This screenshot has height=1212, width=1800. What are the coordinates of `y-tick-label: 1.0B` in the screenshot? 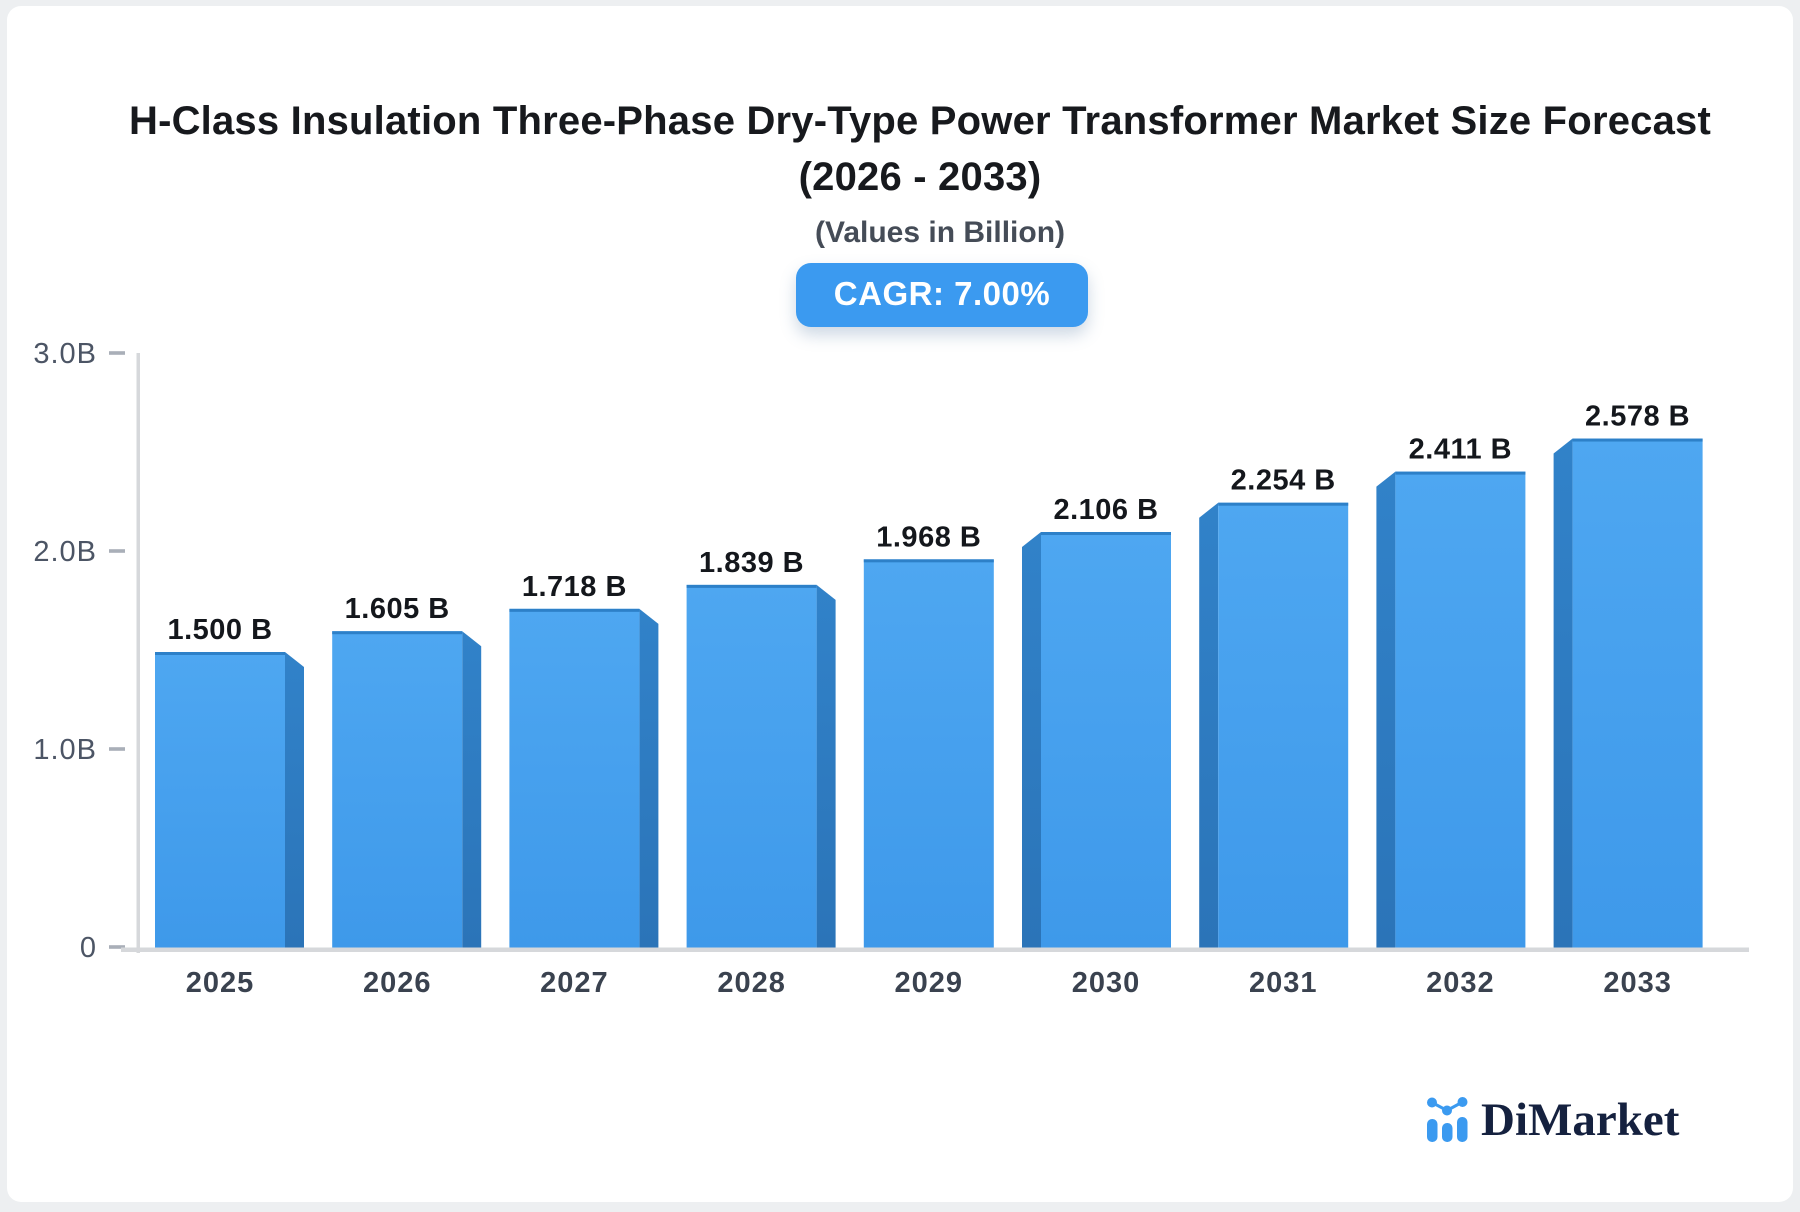 It's located at (65, 750).